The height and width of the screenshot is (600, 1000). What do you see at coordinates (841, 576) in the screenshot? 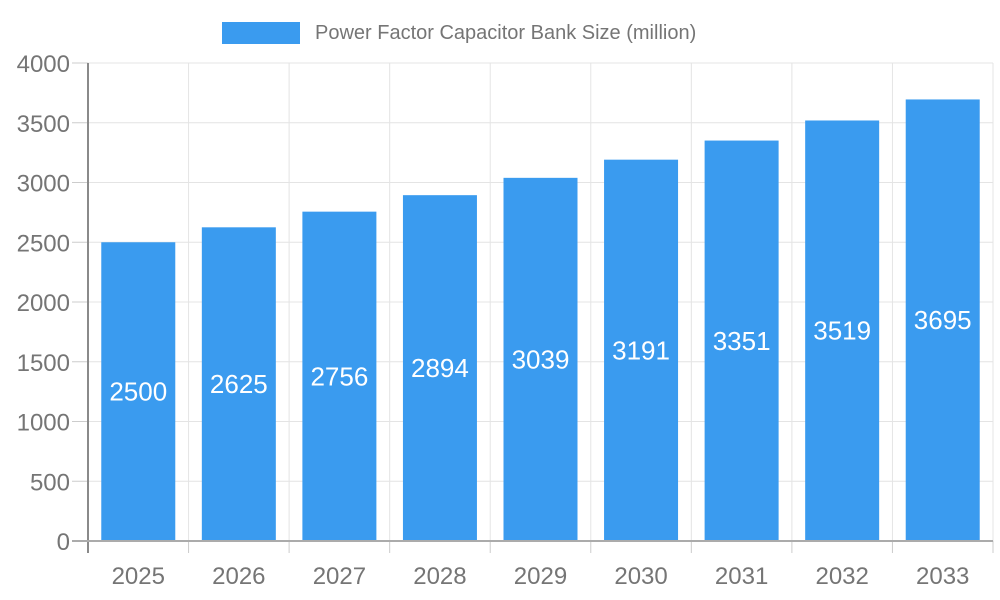
I see `x-axis-tick-label: 2032` at bounding box center [841, 576].